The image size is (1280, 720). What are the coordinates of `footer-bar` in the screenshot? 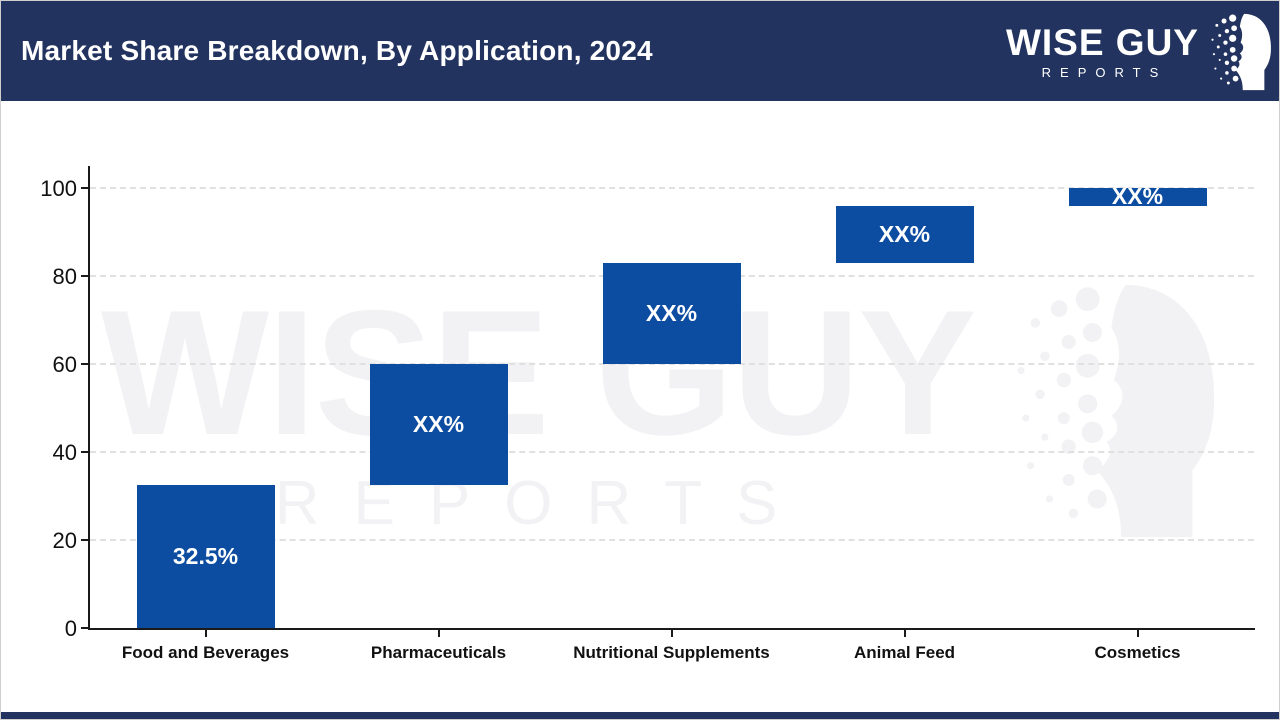 It's located at (640, 715).